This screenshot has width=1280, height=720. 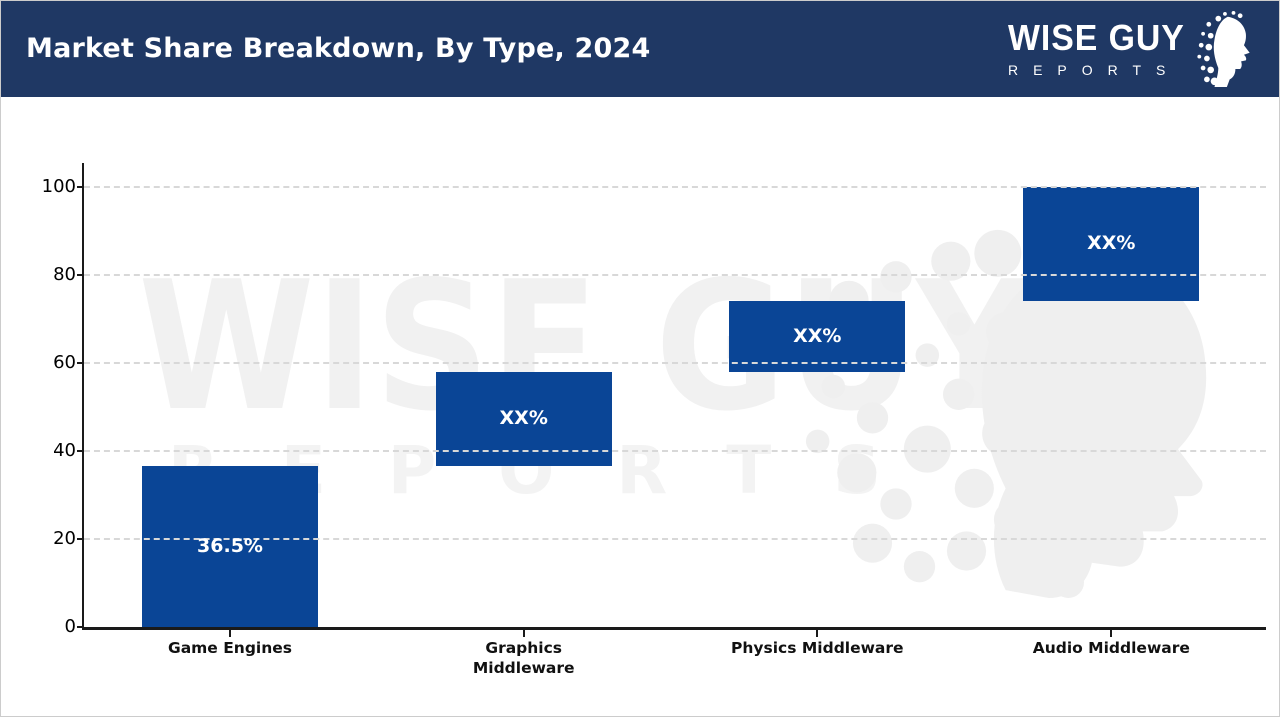 What do you see at coordinates (674, 628) in the screenshot?
I see `x-axis-line` at bounding box center [674, 628].